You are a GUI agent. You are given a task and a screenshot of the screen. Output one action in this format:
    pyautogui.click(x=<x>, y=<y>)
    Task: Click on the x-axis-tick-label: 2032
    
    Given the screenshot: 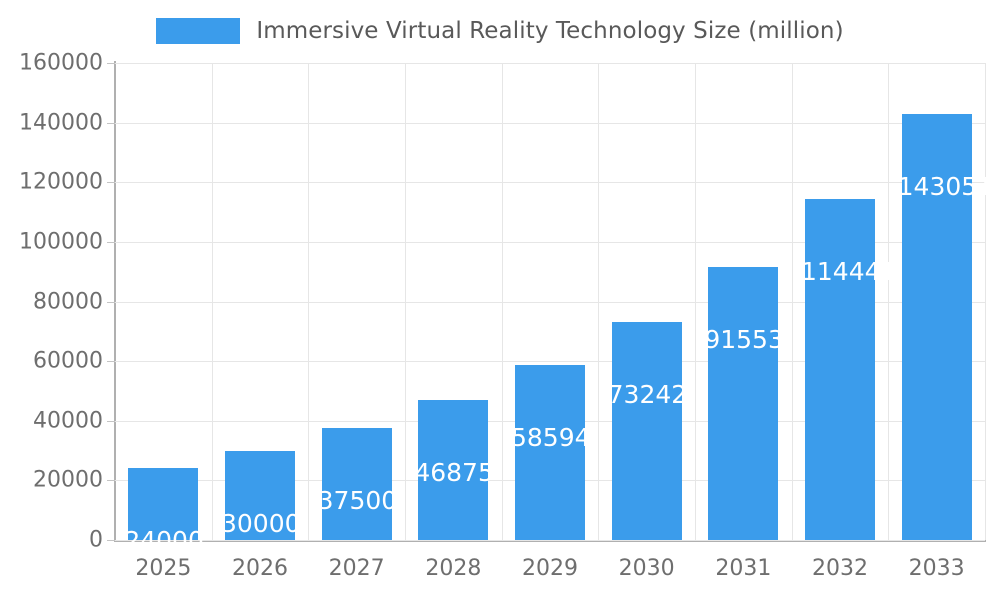 What is the action you would take?
    pyautogui.click(x=840, y=568)
    